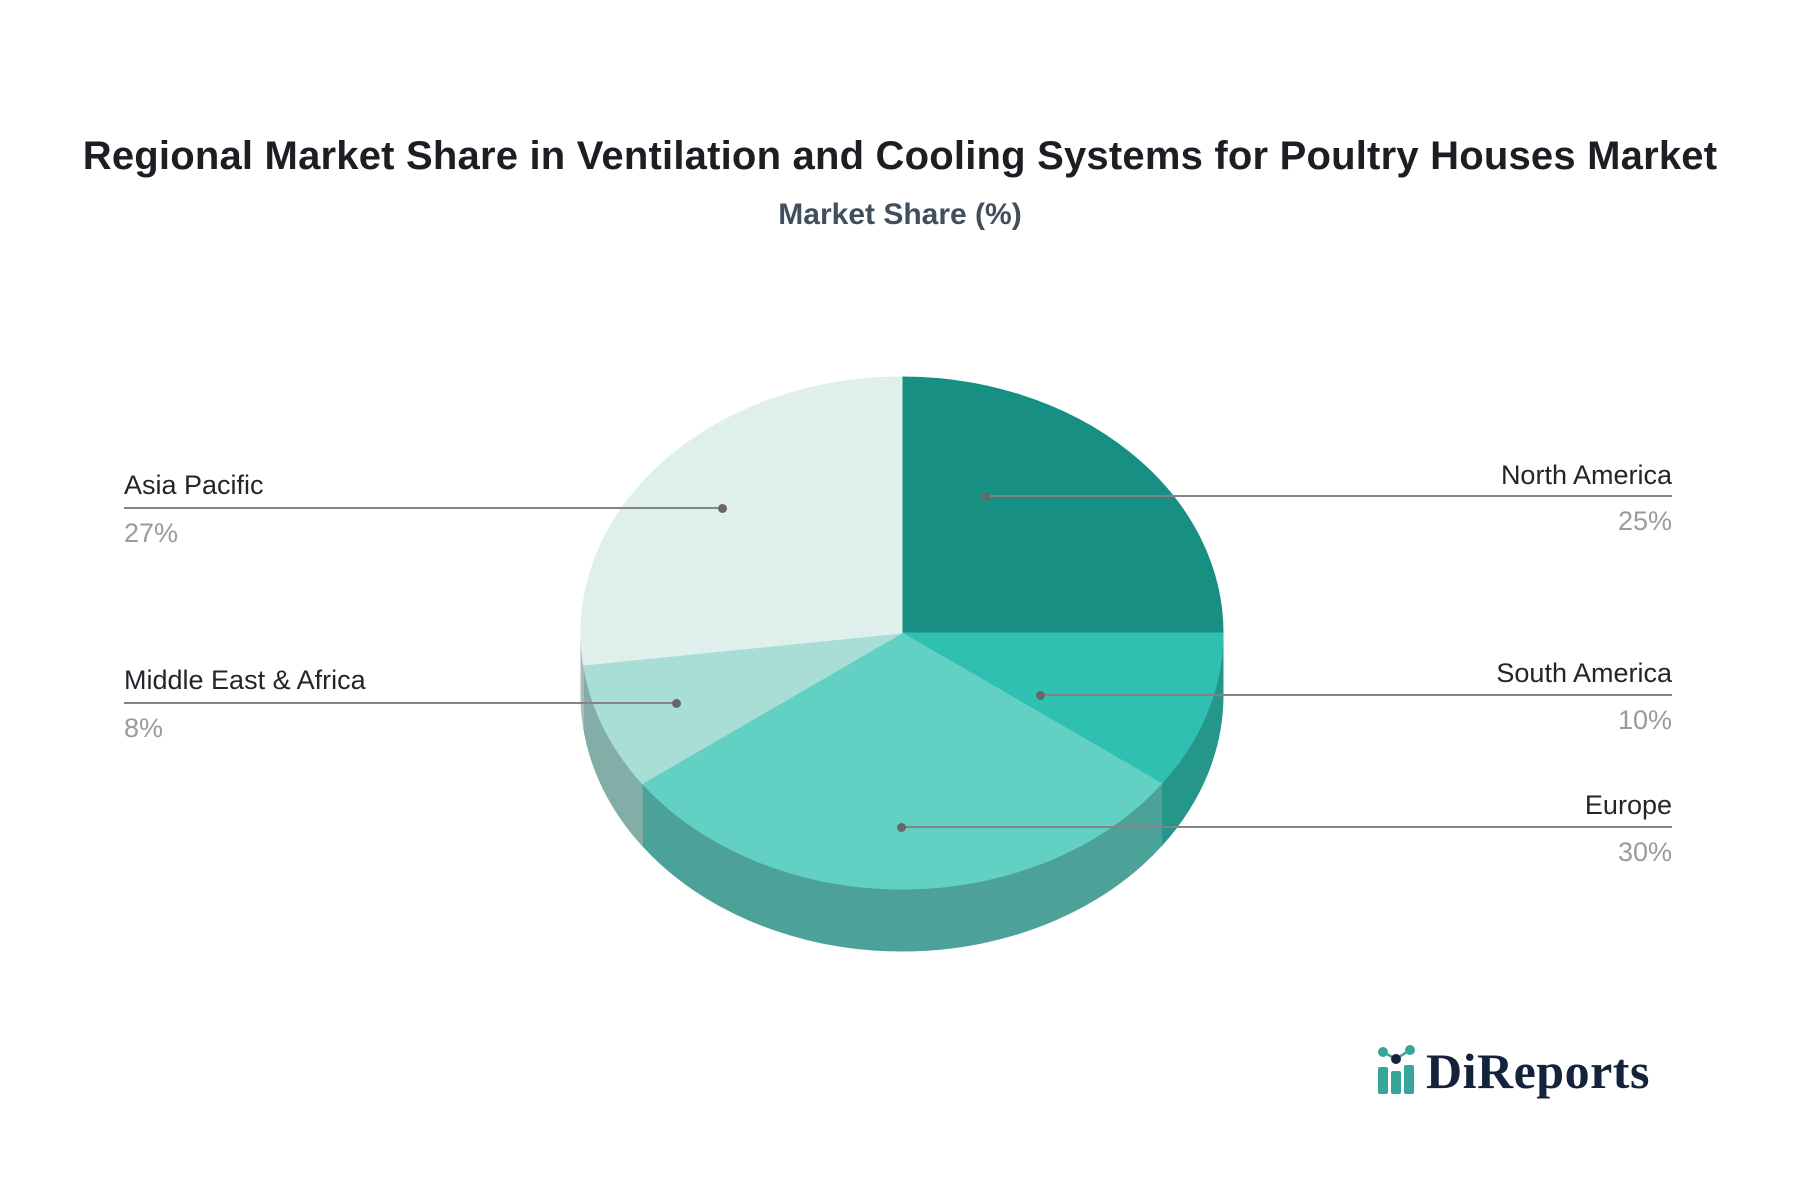  Describe the element at coordinates (985, 496) in the screenshot. I see `leader-dot-north-america` at that location.